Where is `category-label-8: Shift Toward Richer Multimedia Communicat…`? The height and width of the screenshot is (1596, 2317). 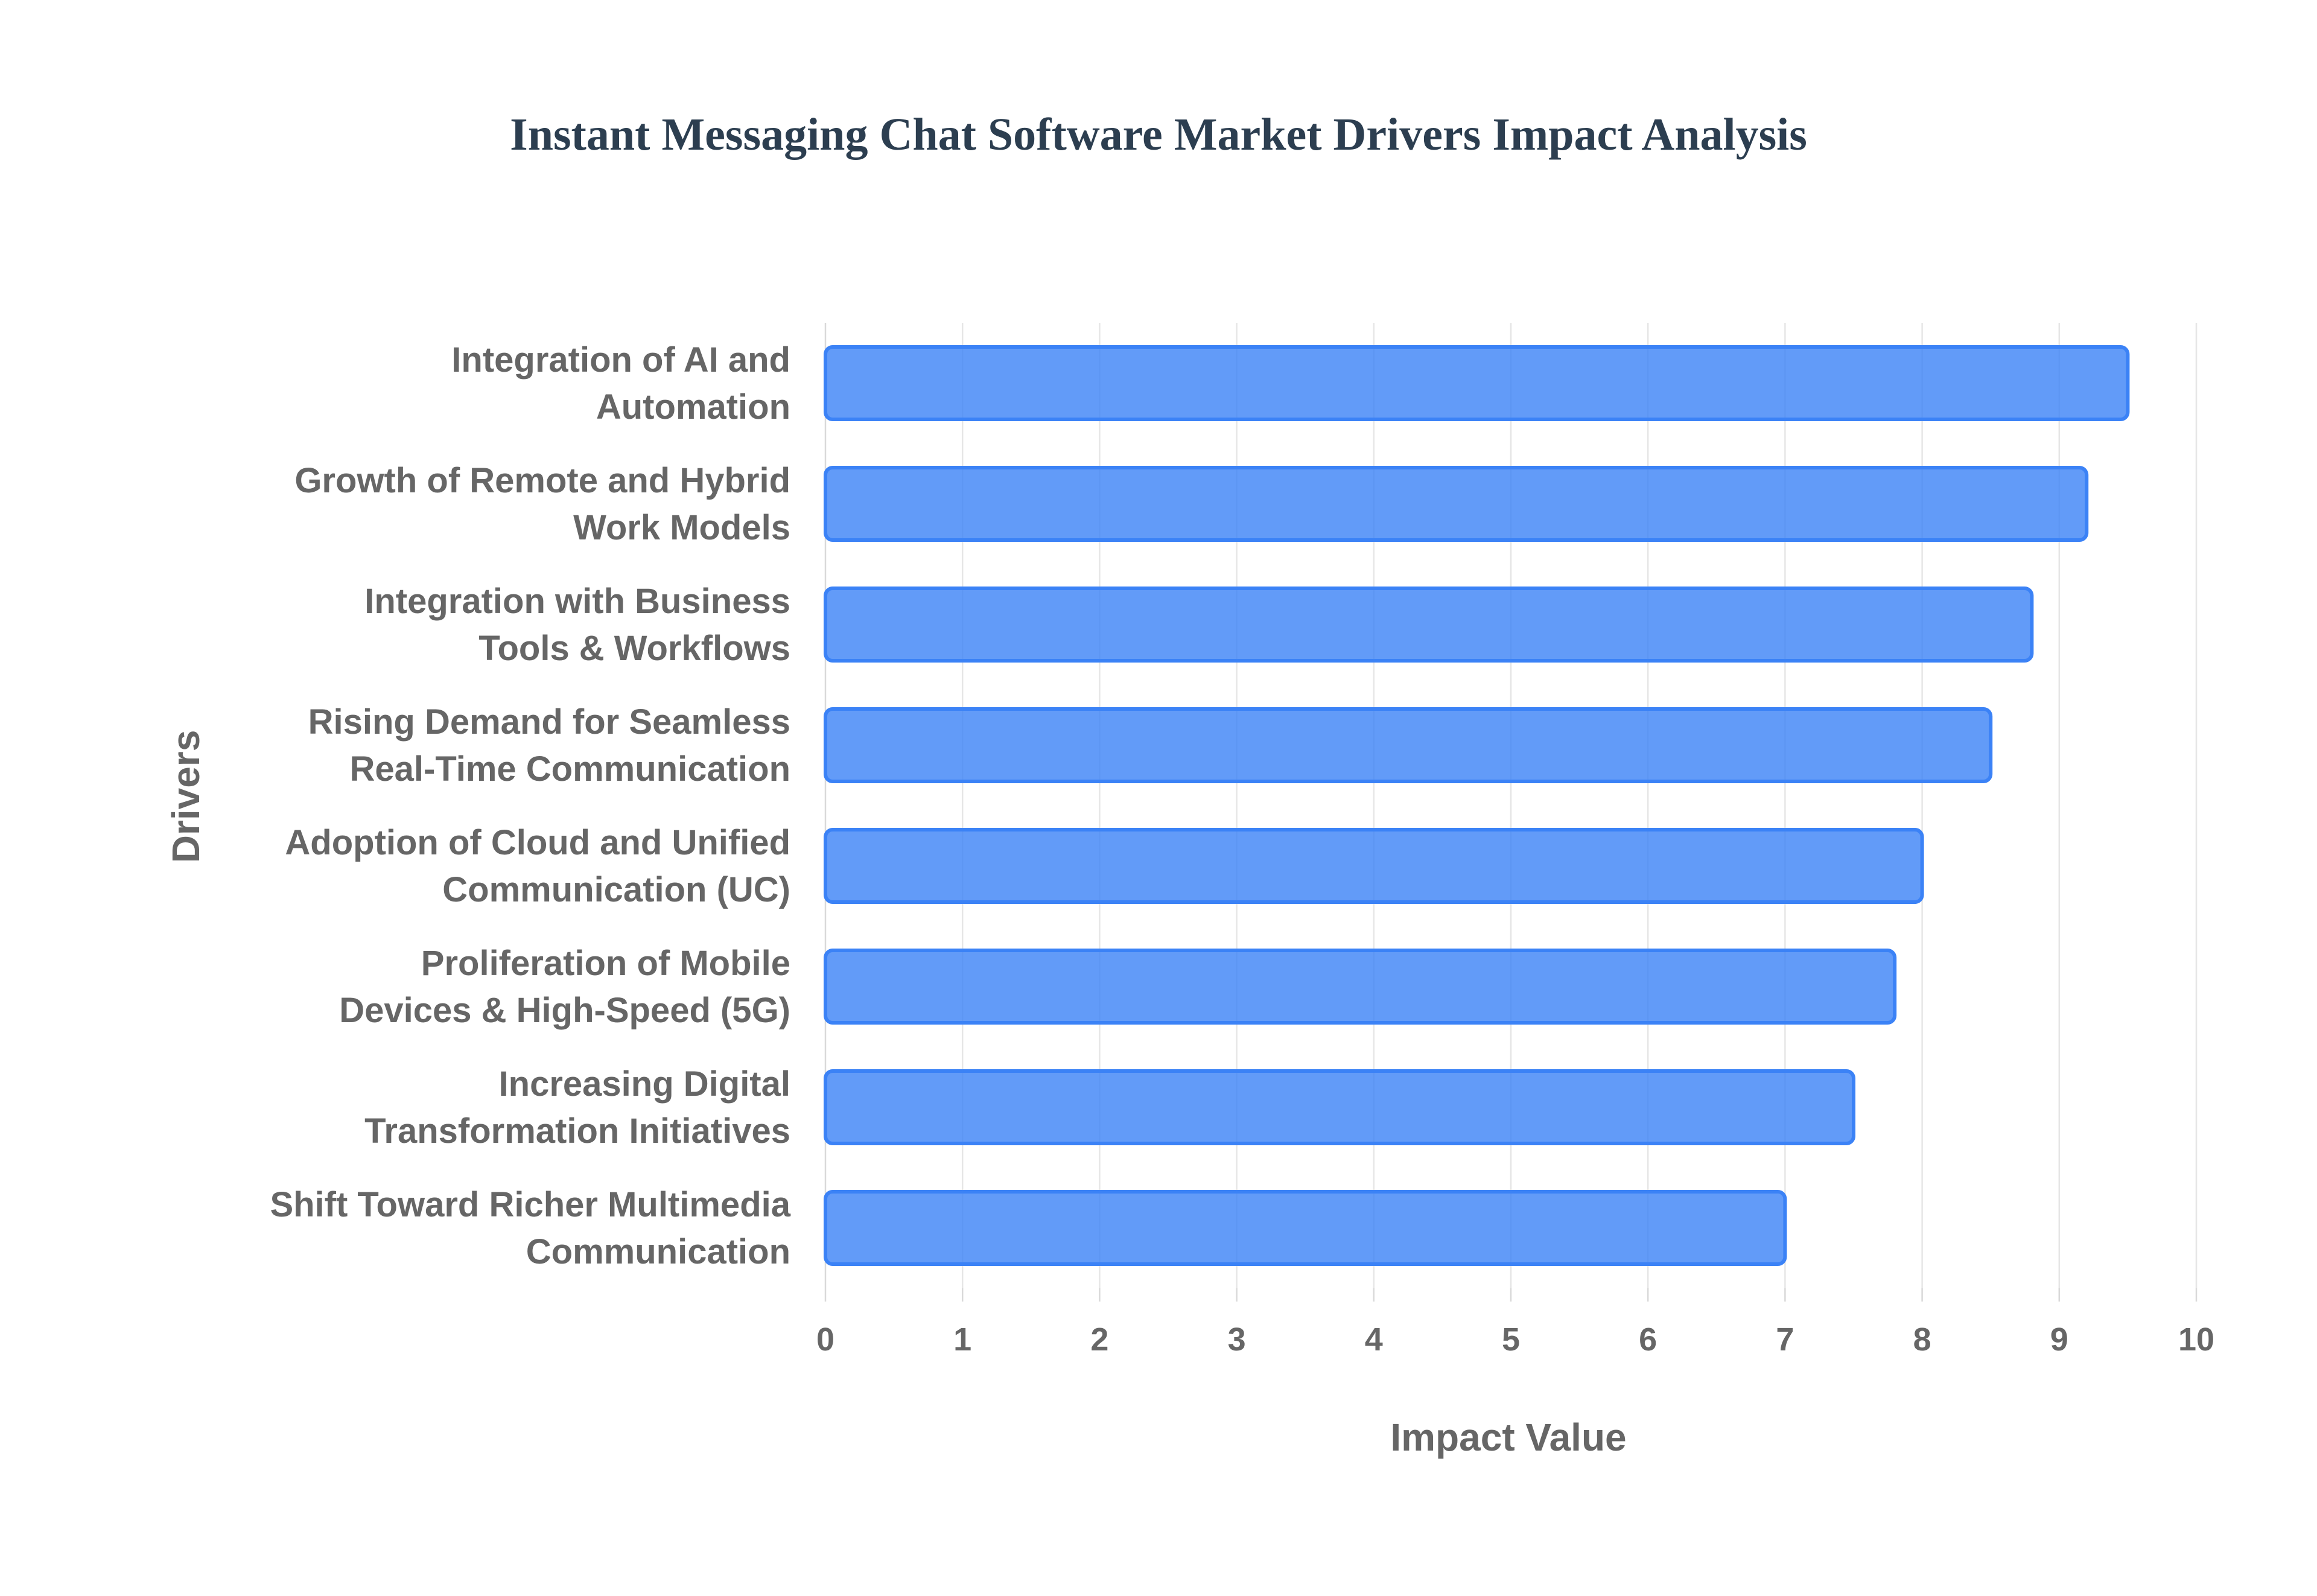 category-label-8: Shift Toward Richer Multimedia Communicat… is located at coordinates (530, 1228).